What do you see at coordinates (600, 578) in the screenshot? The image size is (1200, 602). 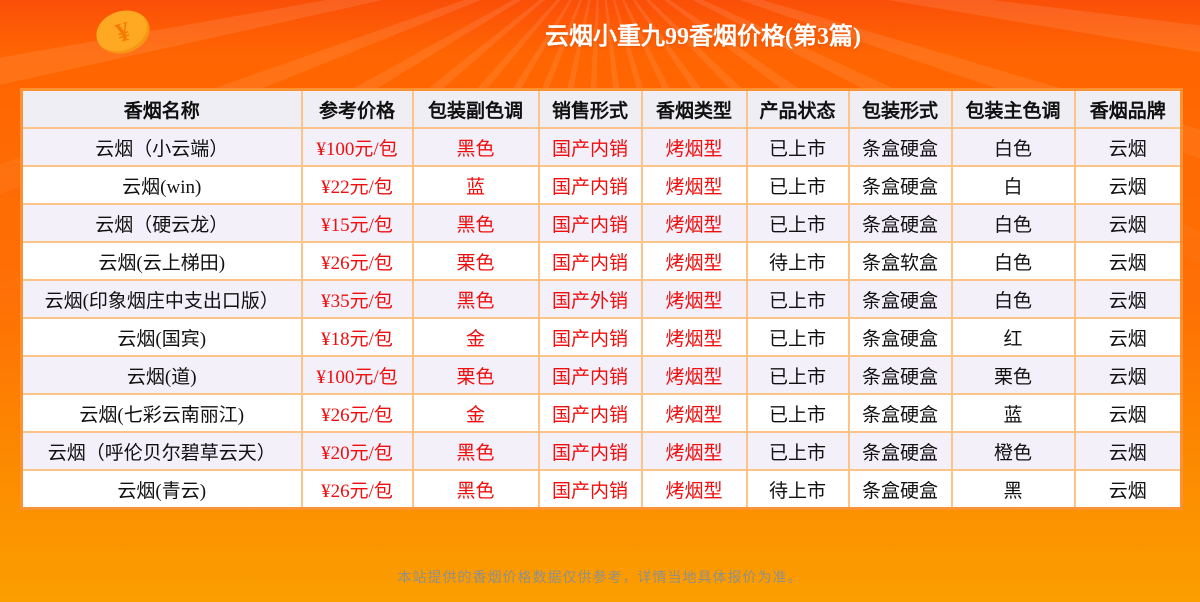 I see `footer-disclaimer: 本站提供的香烟价格数据仅供参考，详情当地具体报价为准。` at bounding box center [600, 578].